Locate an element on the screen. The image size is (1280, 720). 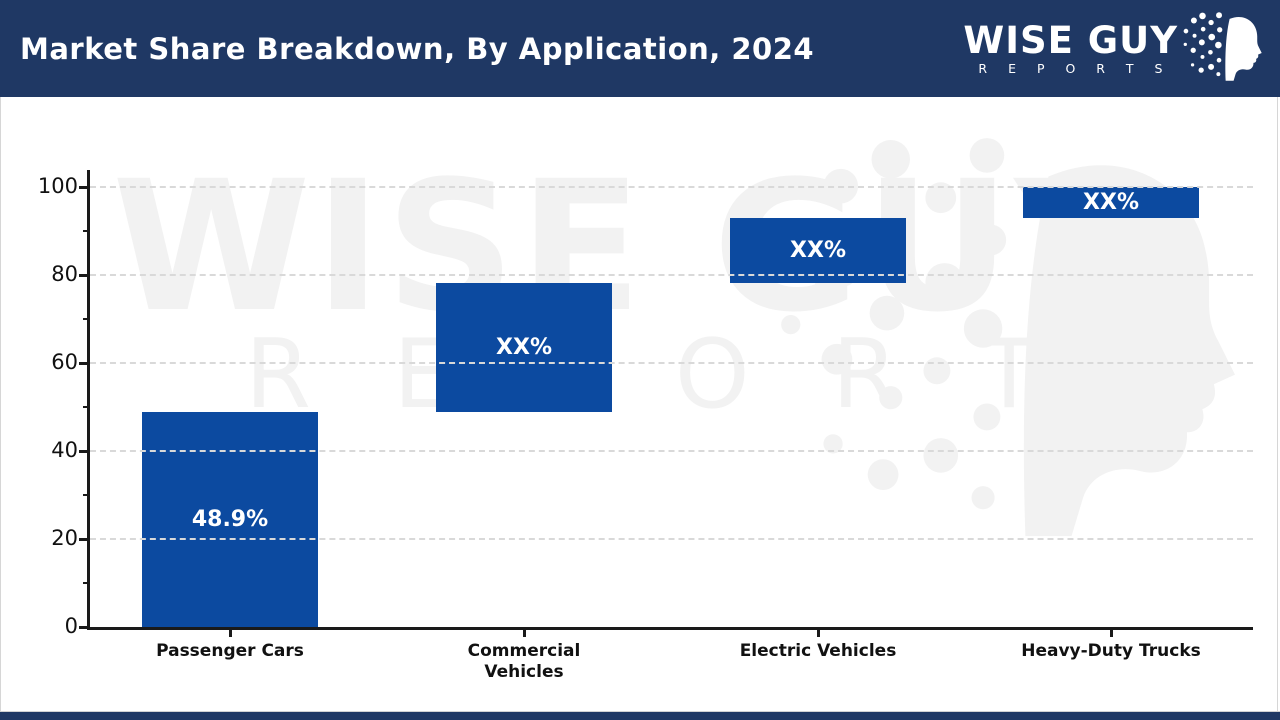
x-axis is located at coordinates (670, 628).